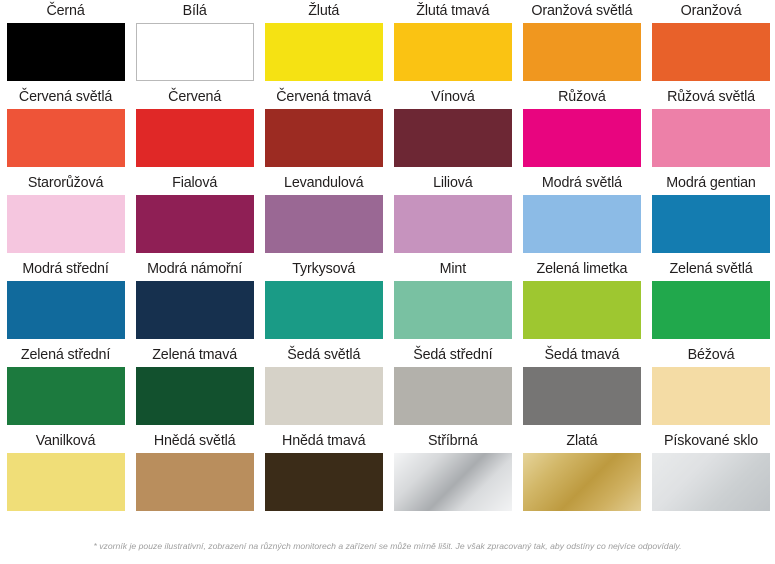  I want to click on swatch-label: Šedá tmavá, so click(582, 355).